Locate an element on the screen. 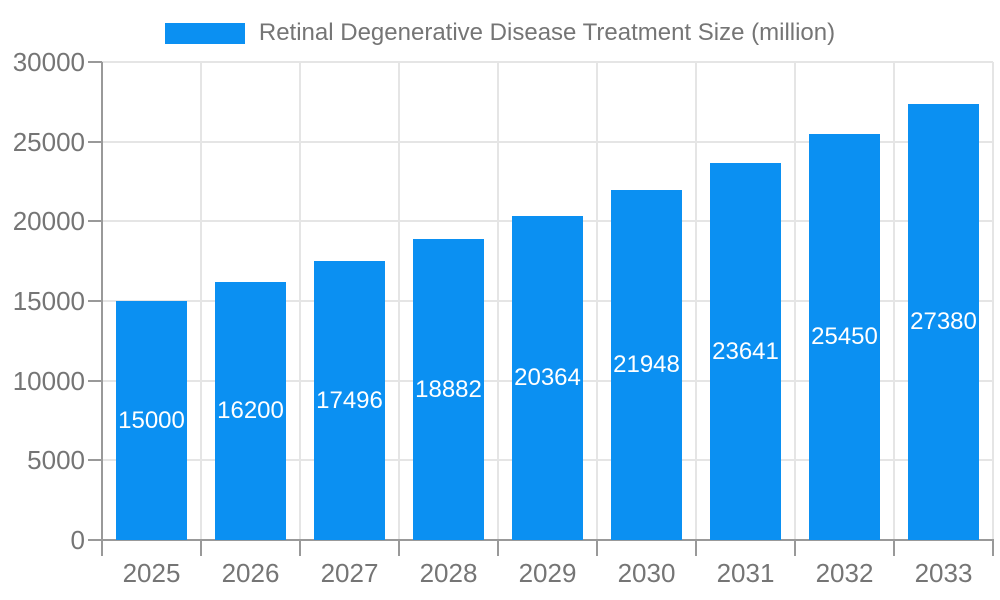  bar-2028 is located at coordinates (448, 389).